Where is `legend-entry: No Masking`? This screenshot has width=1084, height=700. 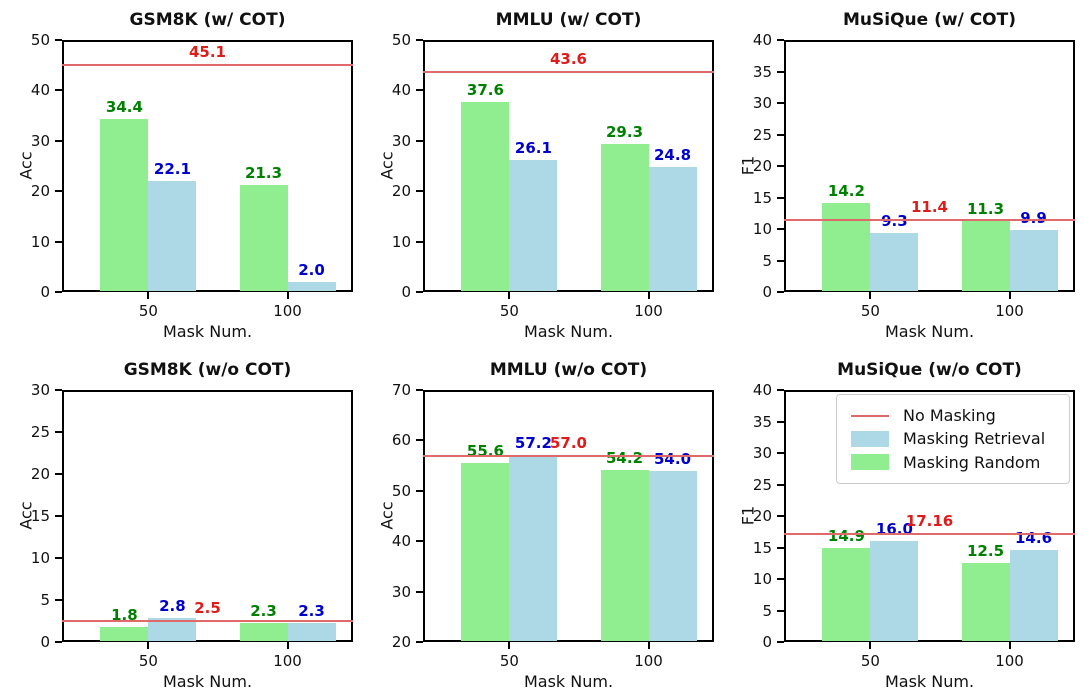
legend-entry: No Masking is located at coordinates (953, 415).